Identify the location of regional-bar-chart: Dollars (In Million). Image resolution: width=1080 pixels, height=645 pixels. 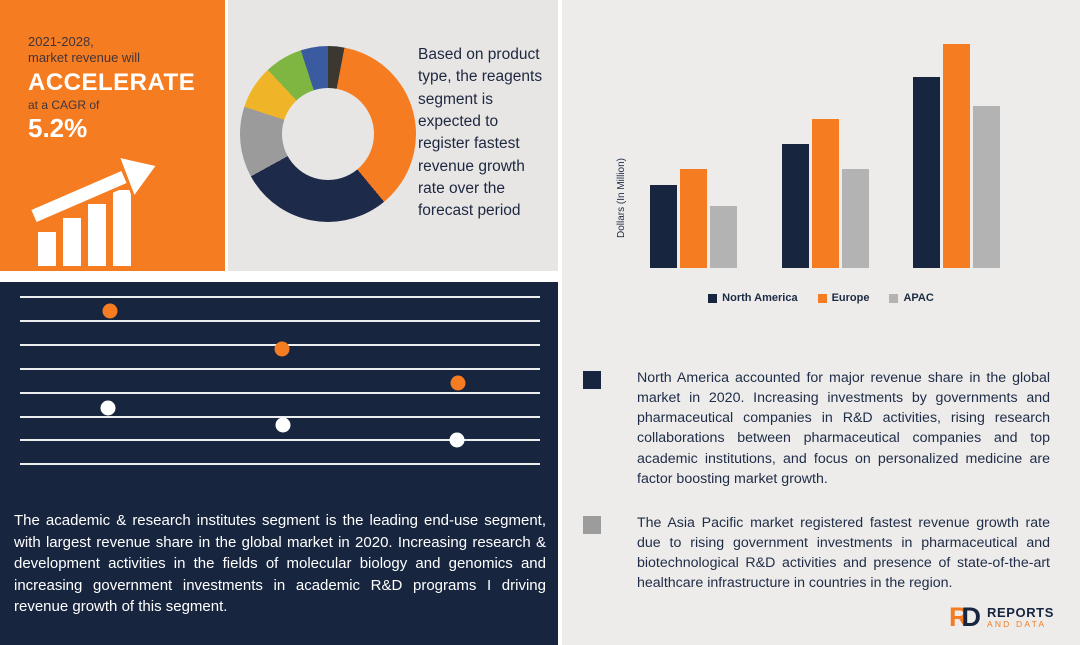
(815, 152).